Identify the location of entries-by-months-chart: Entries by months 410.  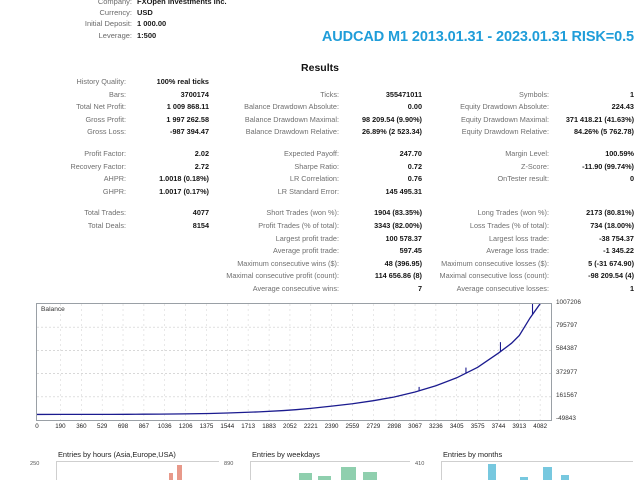
(526, 465).